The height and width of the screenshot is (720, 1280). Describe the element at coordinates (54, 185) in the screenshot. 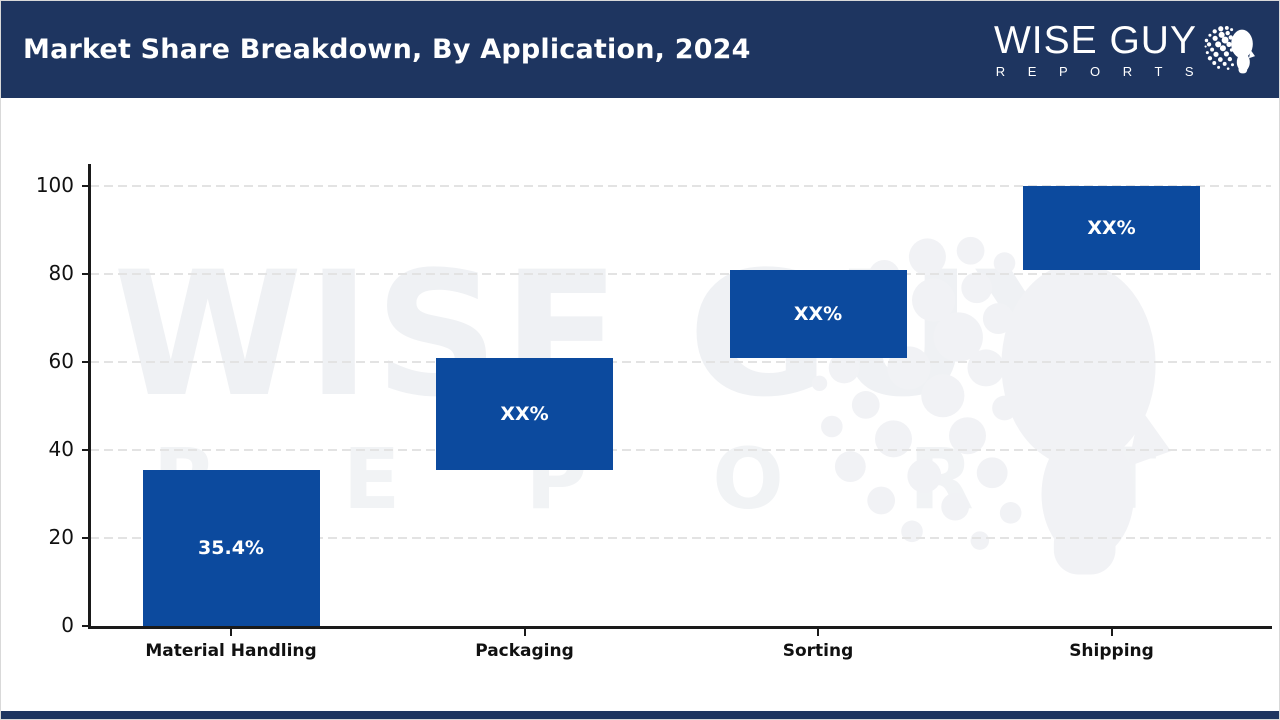

I see `y-tick-label: 100` at that location.